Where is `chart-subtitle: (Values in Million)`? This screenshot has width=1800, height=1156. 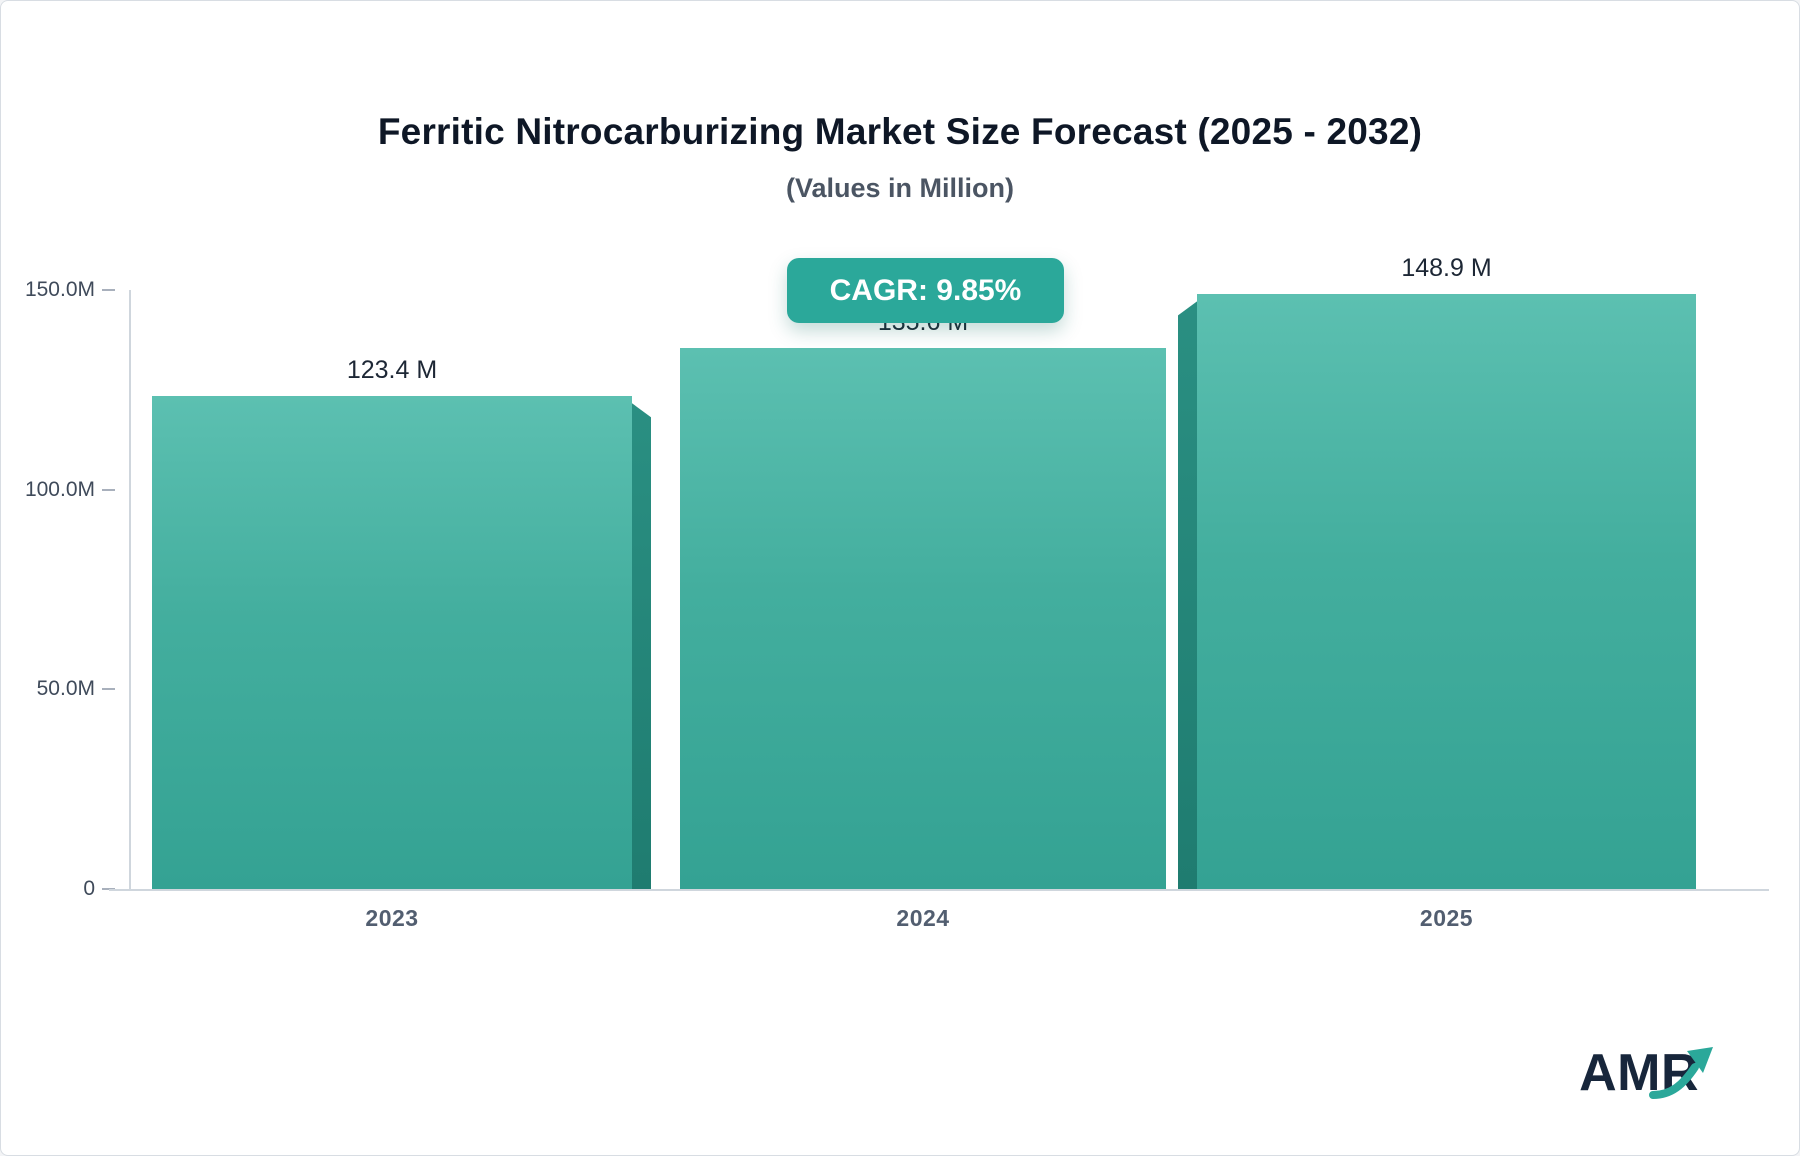 chart-subtitle: (Values in Million) is located at coordinates (900, 188).